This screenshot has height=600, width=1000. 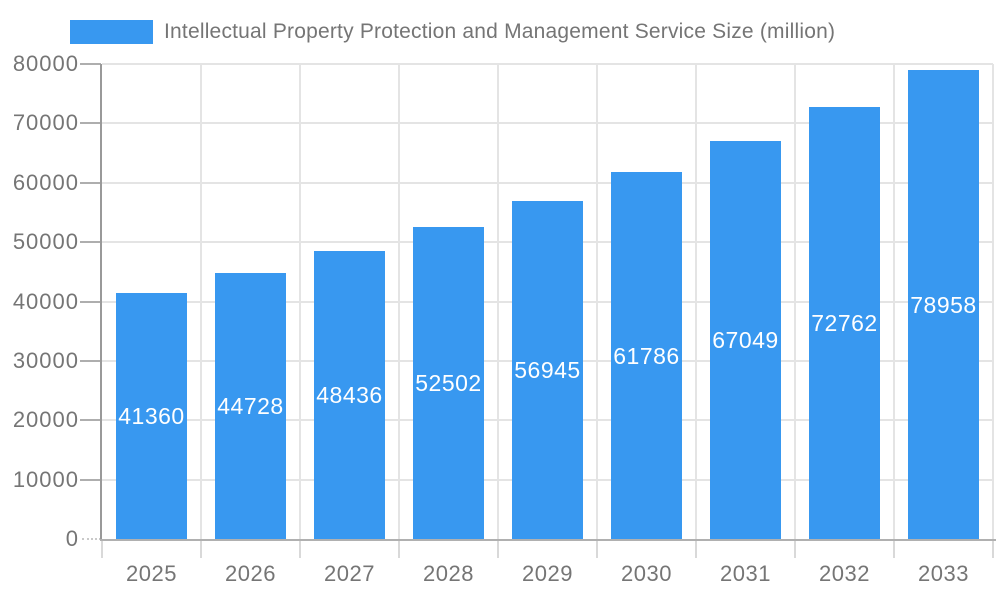 What do you see at coordinates (45, 123) in the screenshot?
I see `y-axis-label: 70000` at bounding box center [45, 123].